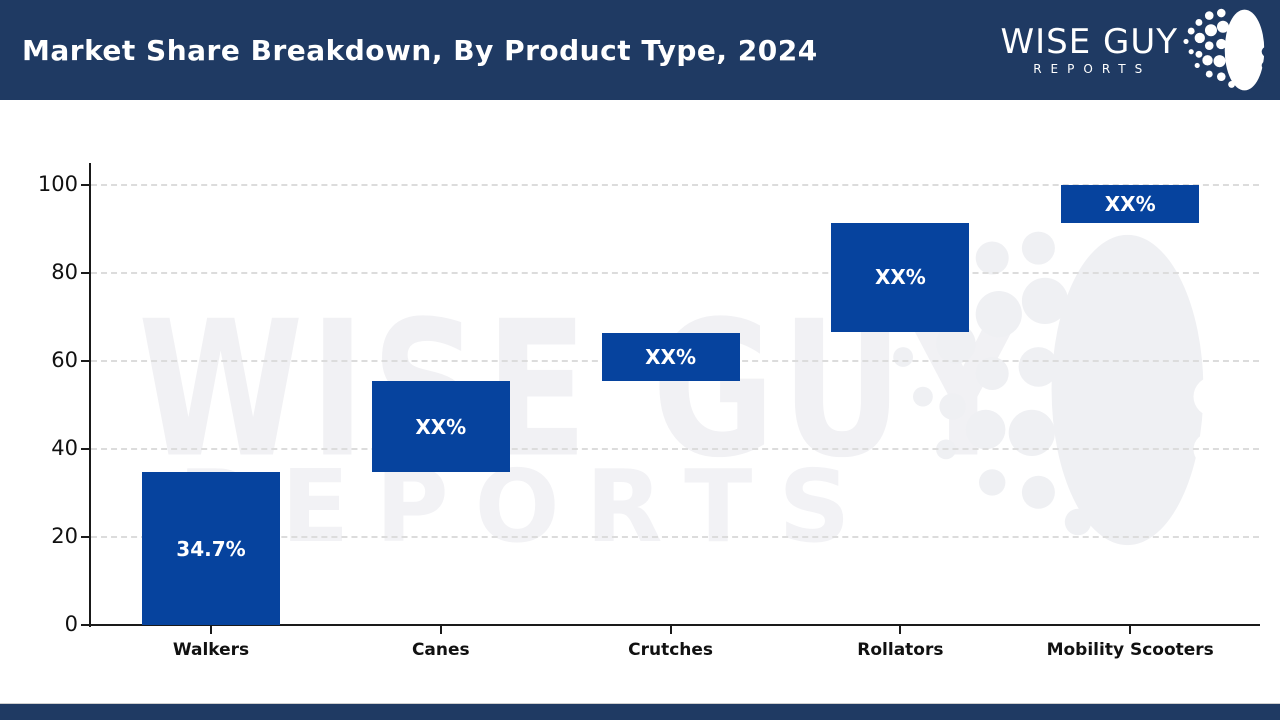 The image size is (1280, 720). I want to click on y-tick-label-80: 80, so click(64, 272).